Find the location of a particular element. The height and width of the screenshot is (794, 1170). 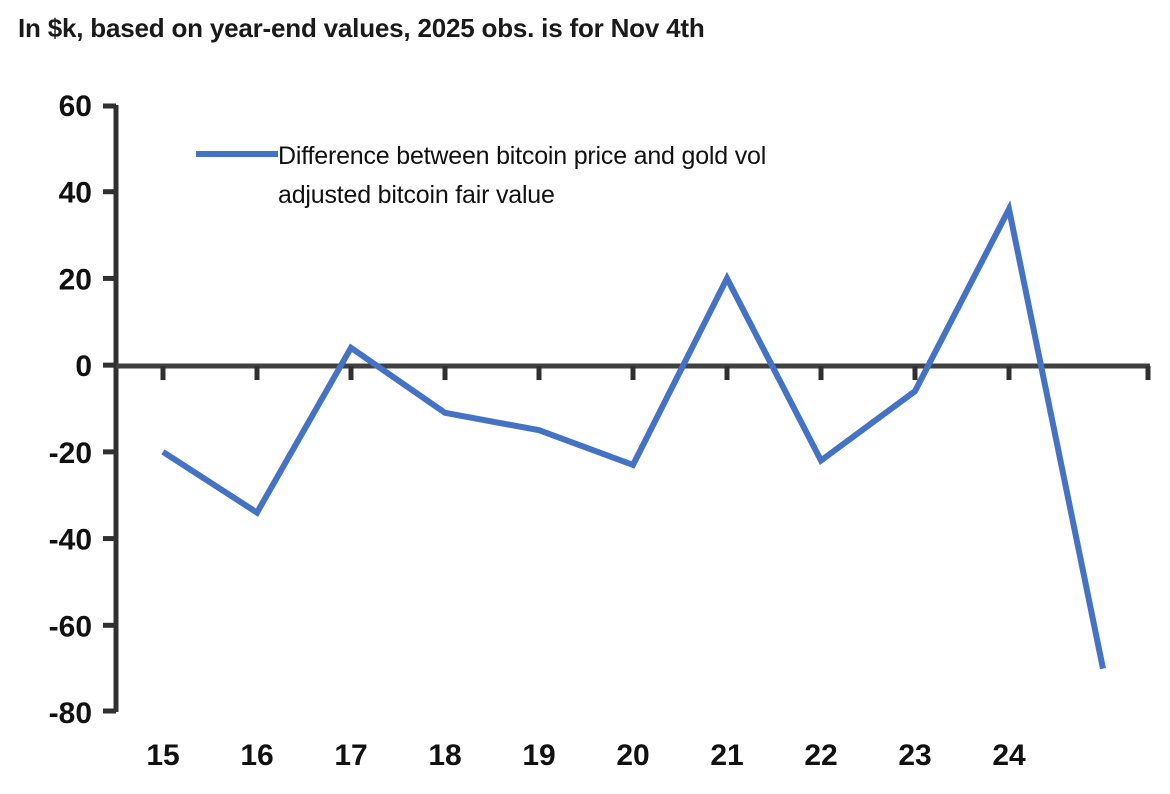

y-tick-label: 20 is located at coordinates (75, 279).